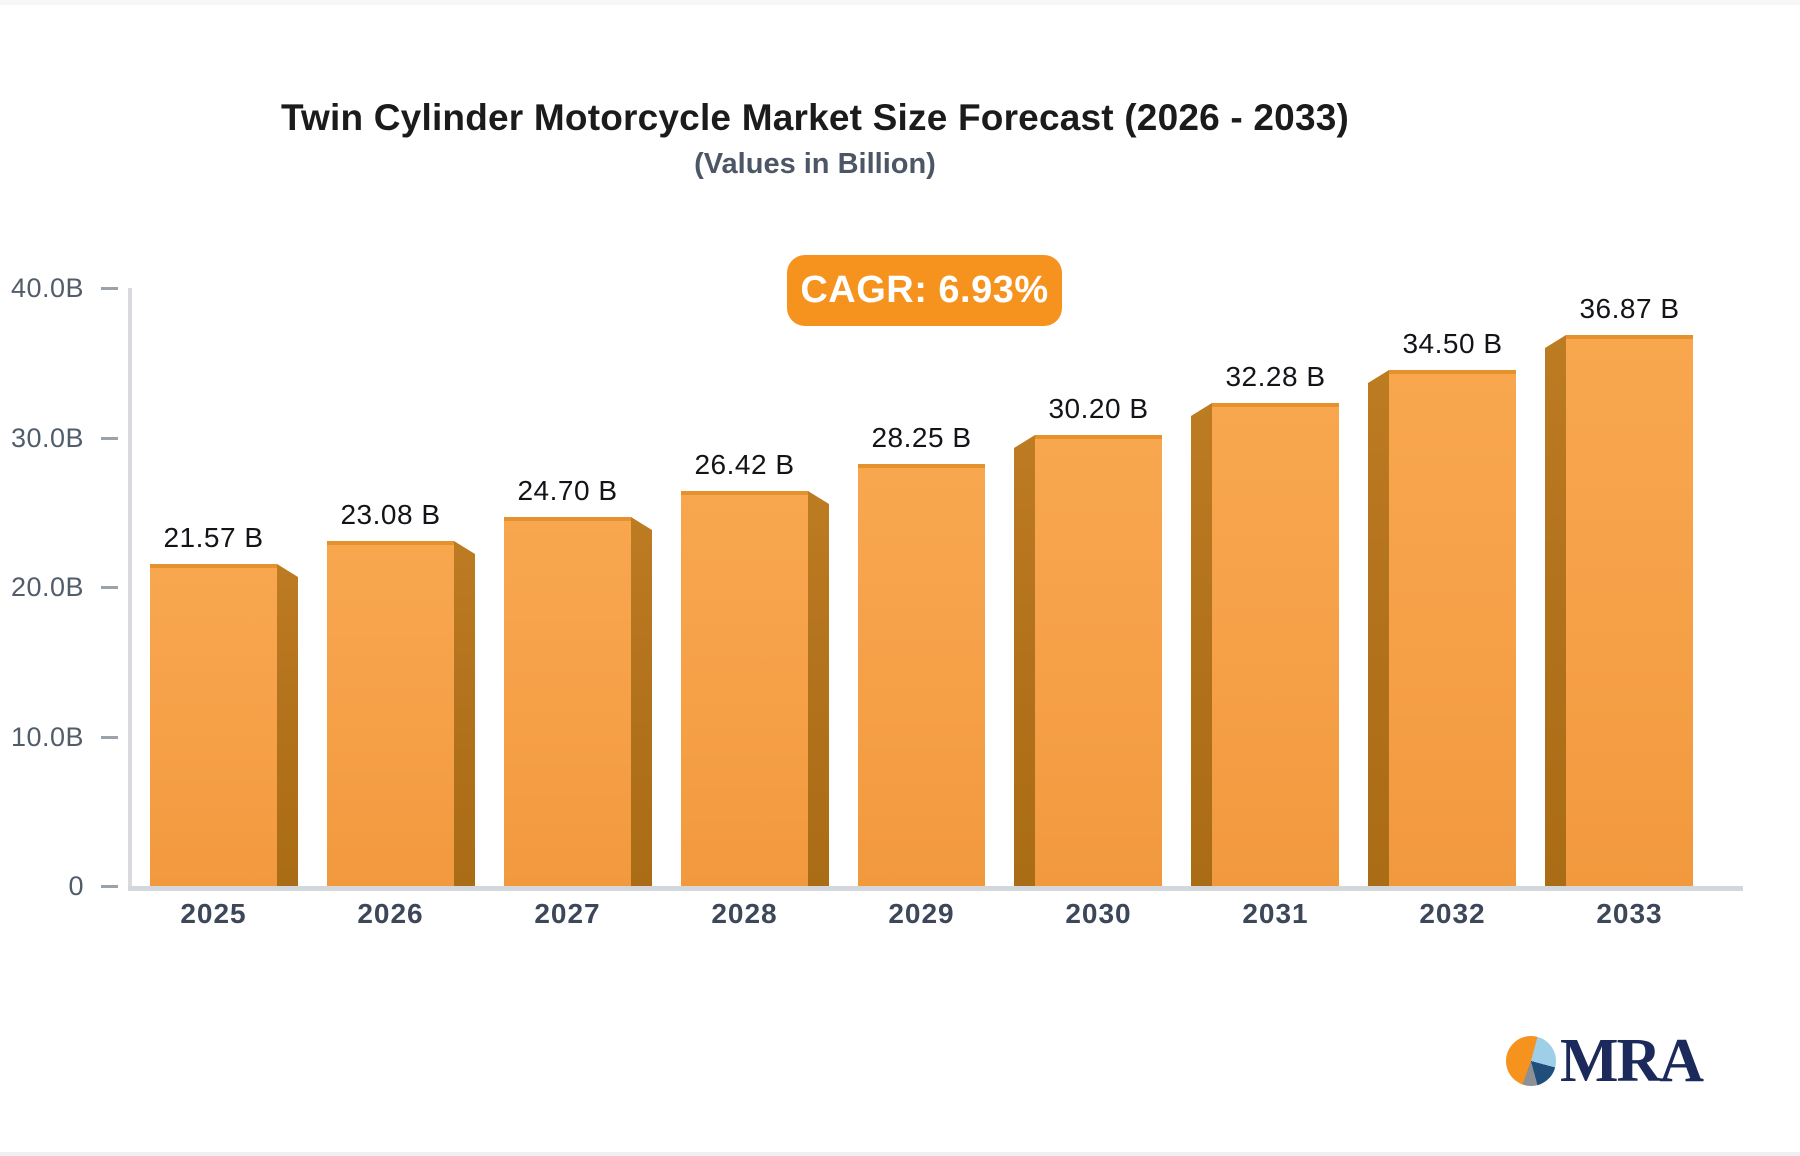 This screenshot has height=1156, width=1800. What do you see at coordinates (390, 913) in the screenshot?
I see `x-axis-label-2026: 2026` at bounding box center [390, 913].